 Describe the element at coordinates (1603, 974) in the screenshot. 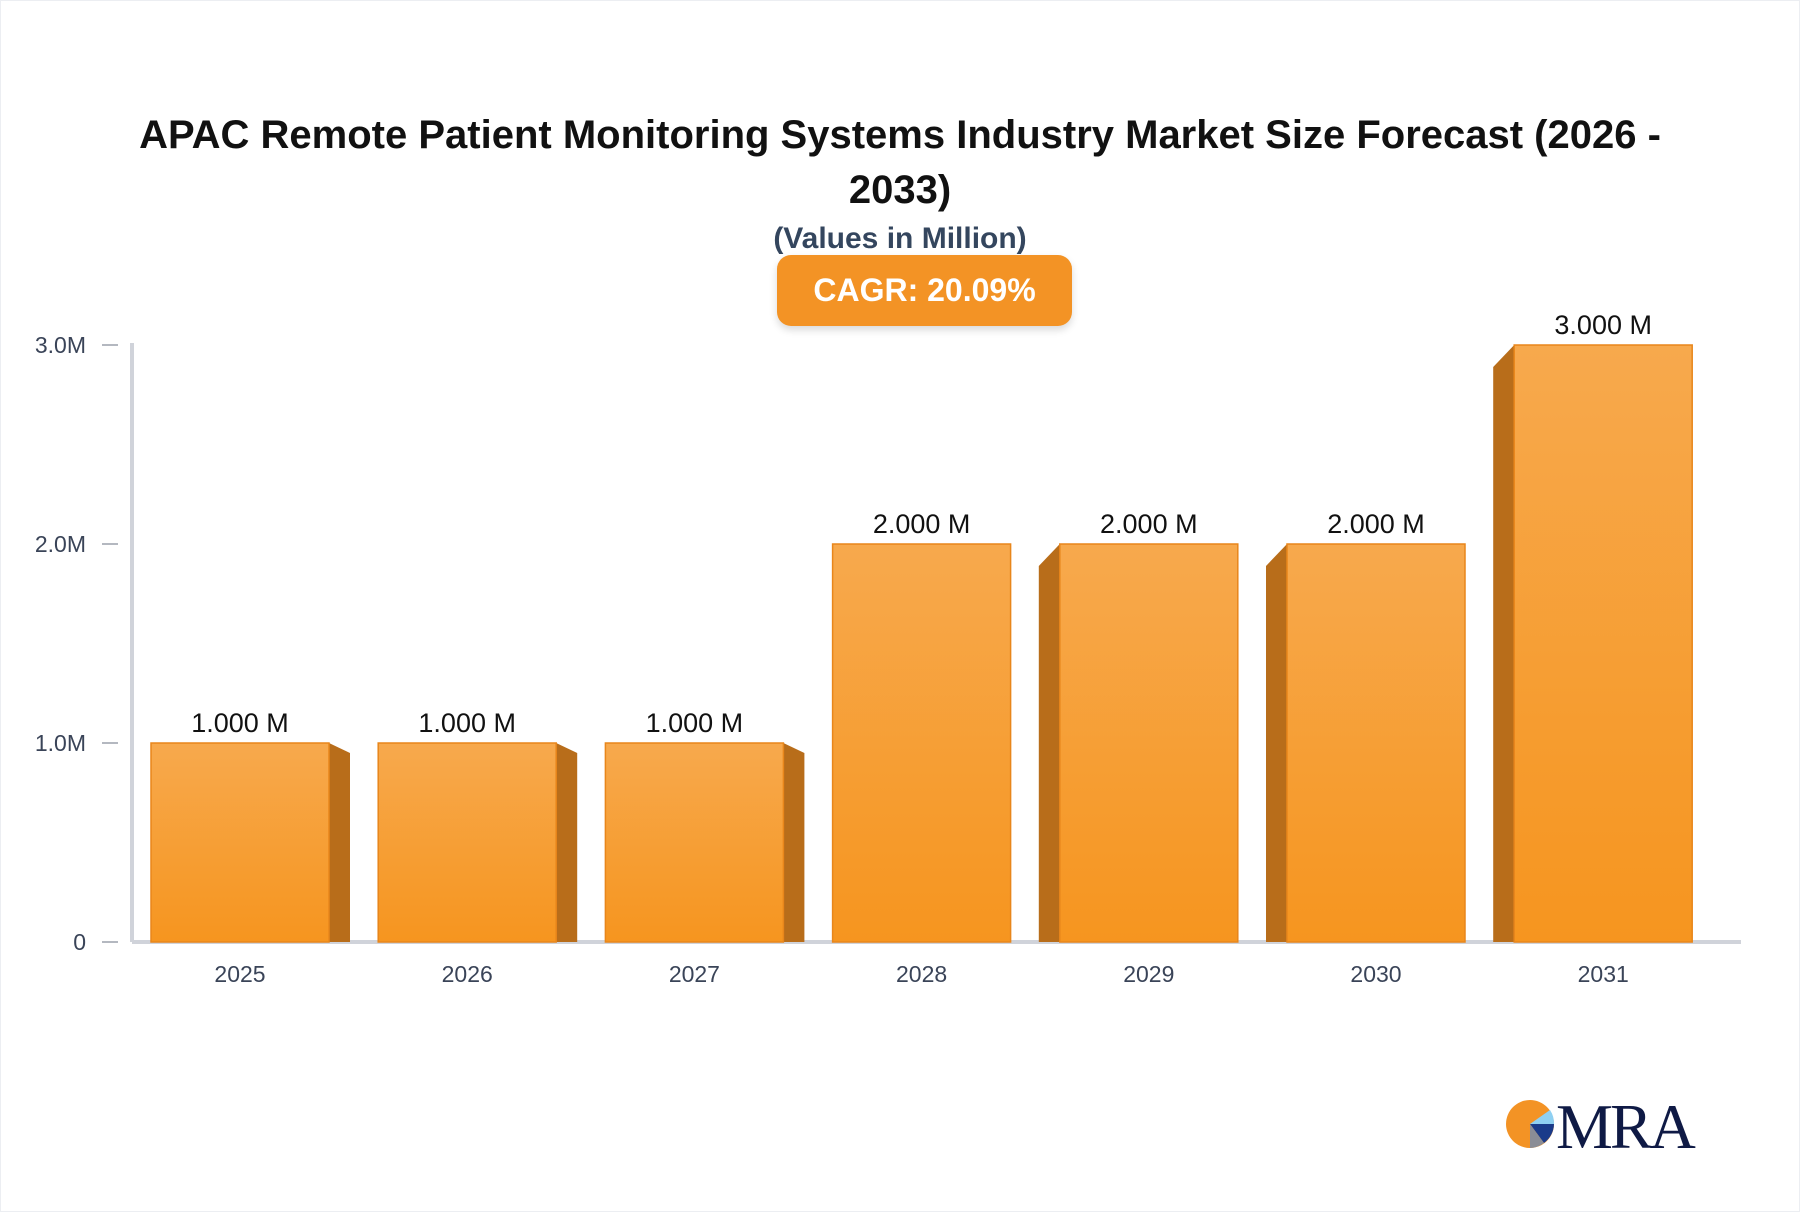

I see `x-tick-label: 2031` at that location.